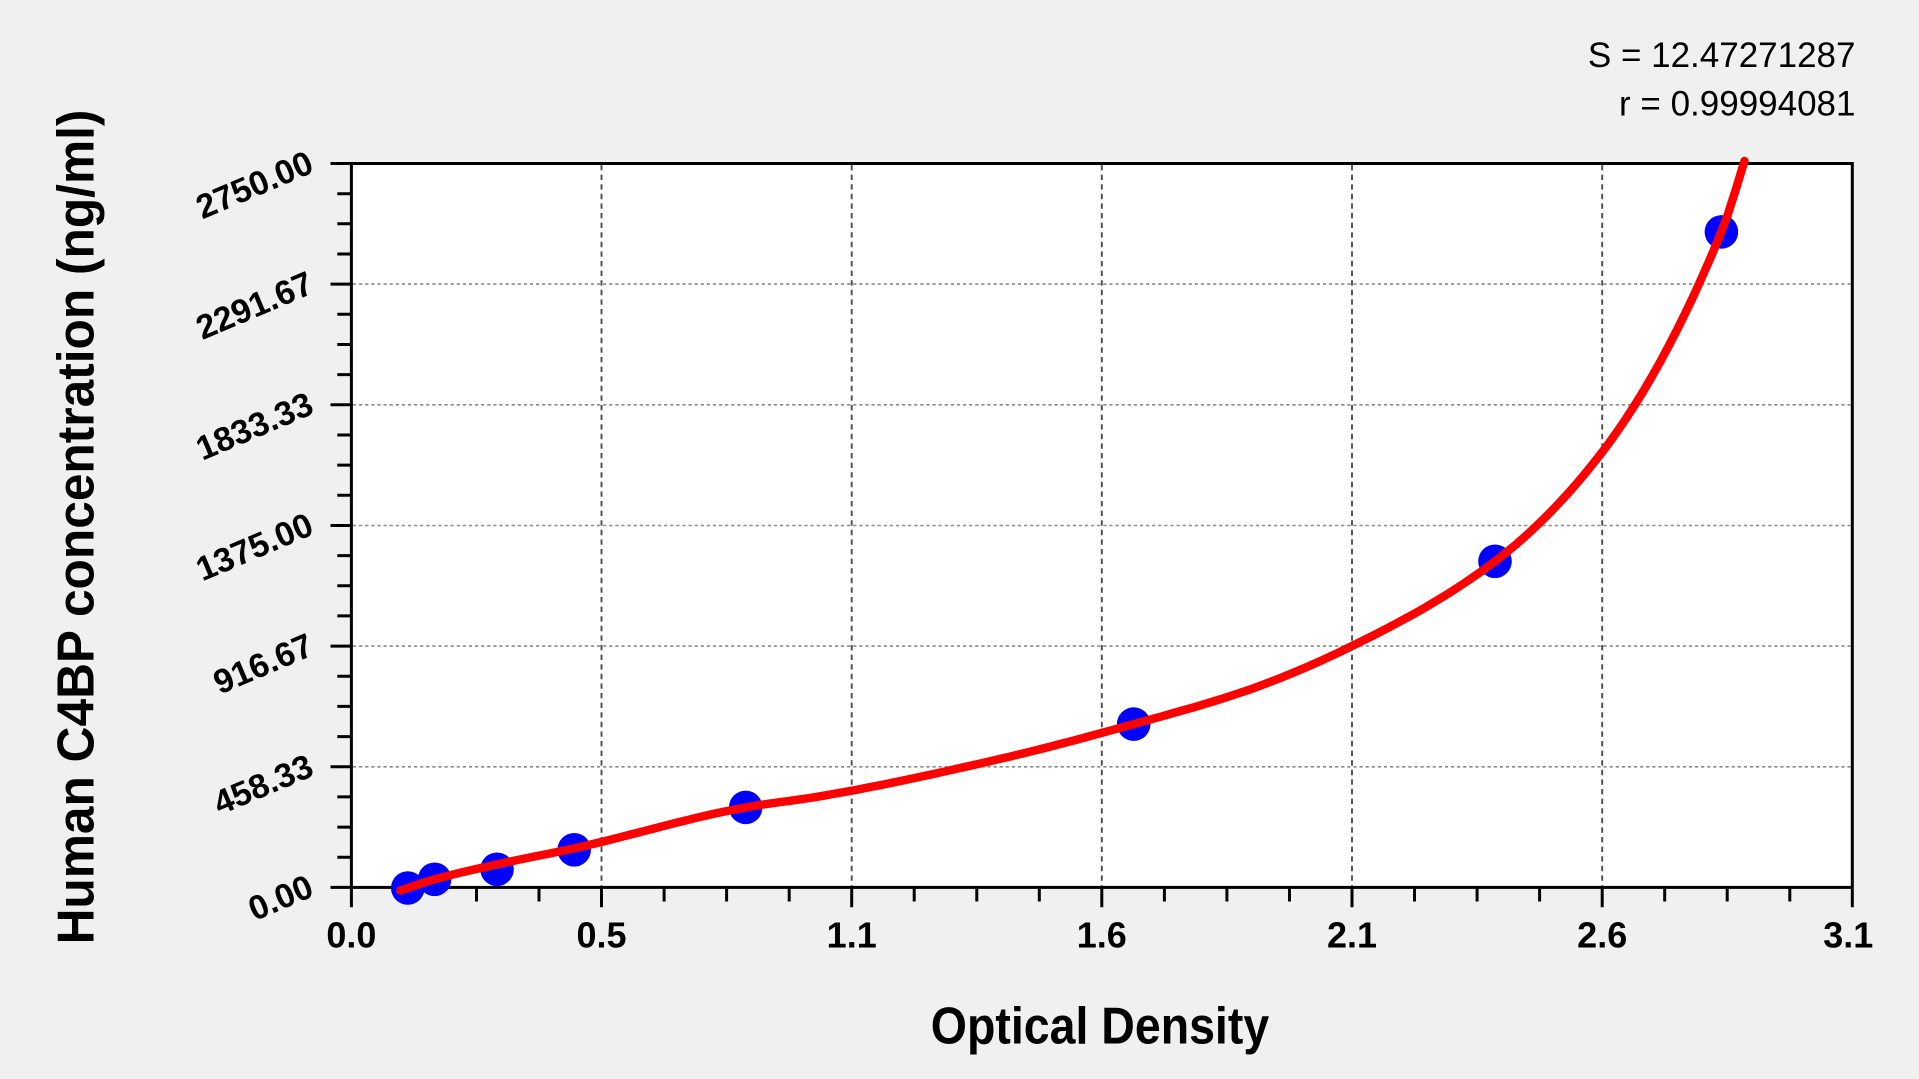 This screenshot has height=1079, width=1919. I want to click on svg-text:Human C4BP concentration (ng/m: Human C4BP concentration (ng/ml), so click(75, 527).